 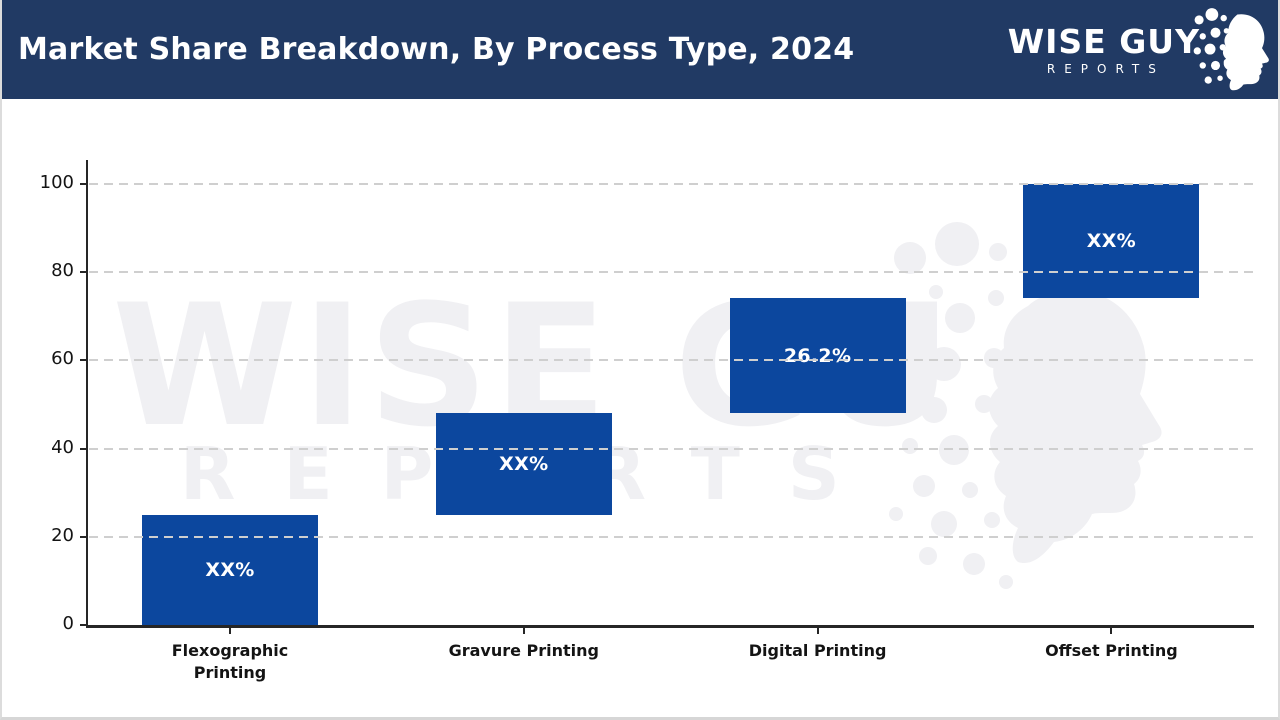 What do you see at coordinates (1111, 650) in the screenshot?
I see `category-label-4: Offset Printing` at bounding box center [1111, 650].